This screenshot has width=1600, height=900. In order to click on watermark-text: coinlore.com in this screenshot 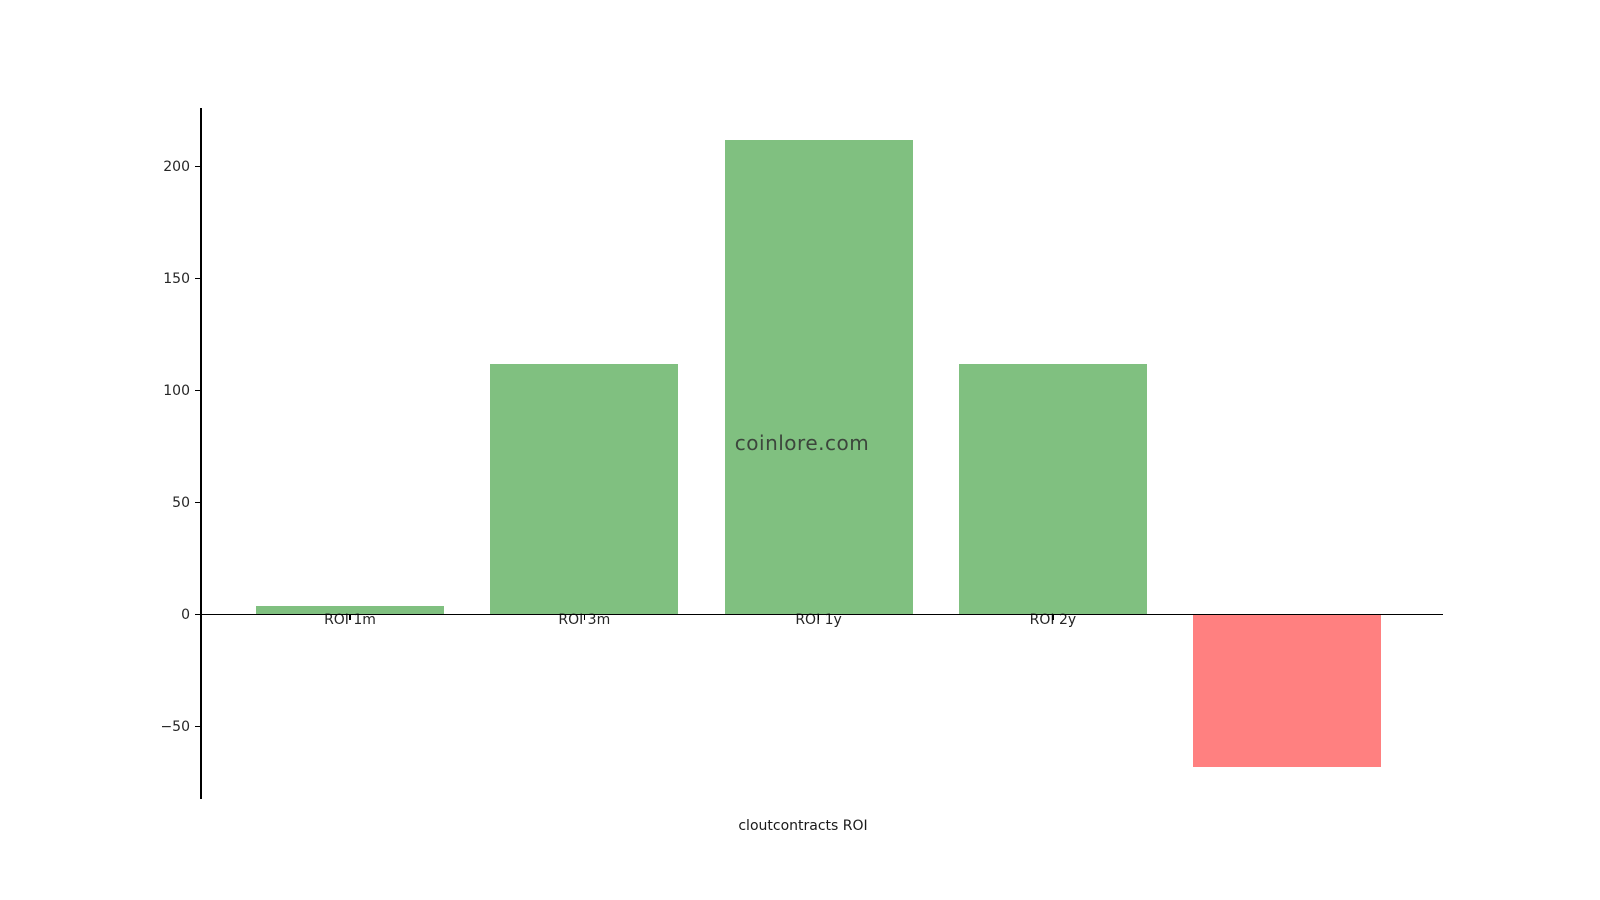, I will do `click(802, 443)`.